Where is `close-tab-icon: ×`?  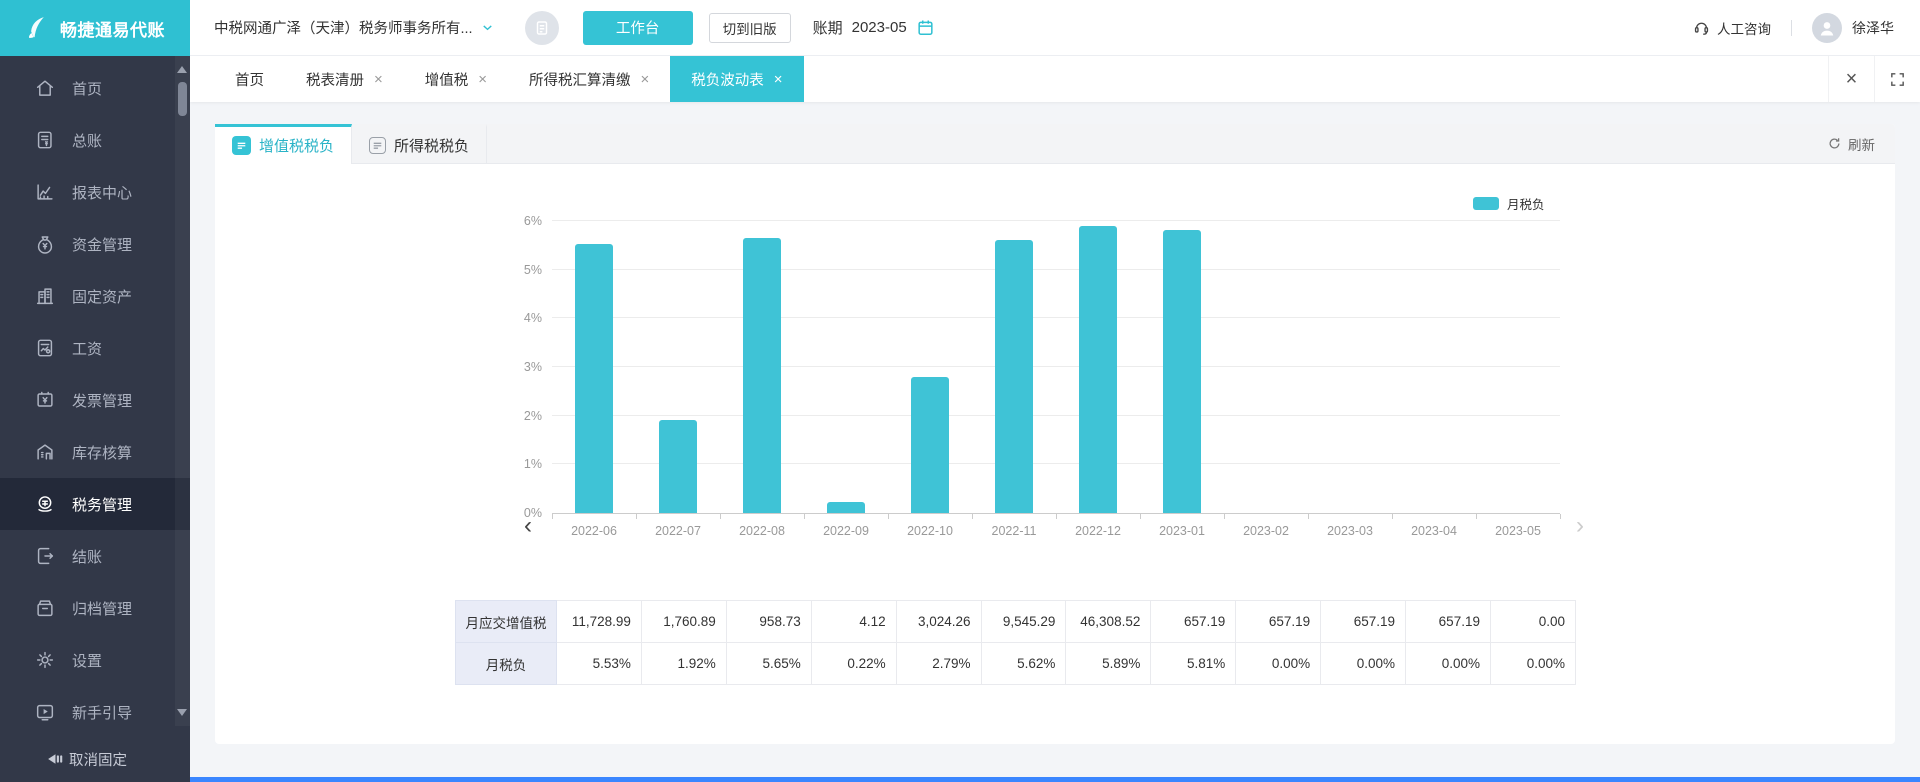
close-tab-icon: × is located at coordinates (1851, 79).